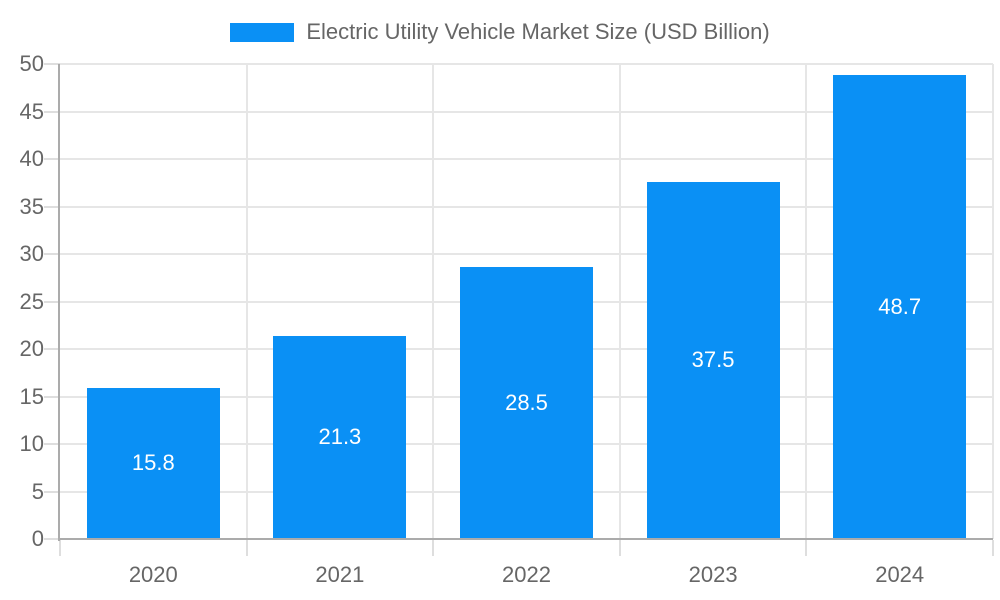 The height and width of the screenshot is (600, 1000). I want to click on bar-value-label: 48.7, so click(900, 306).